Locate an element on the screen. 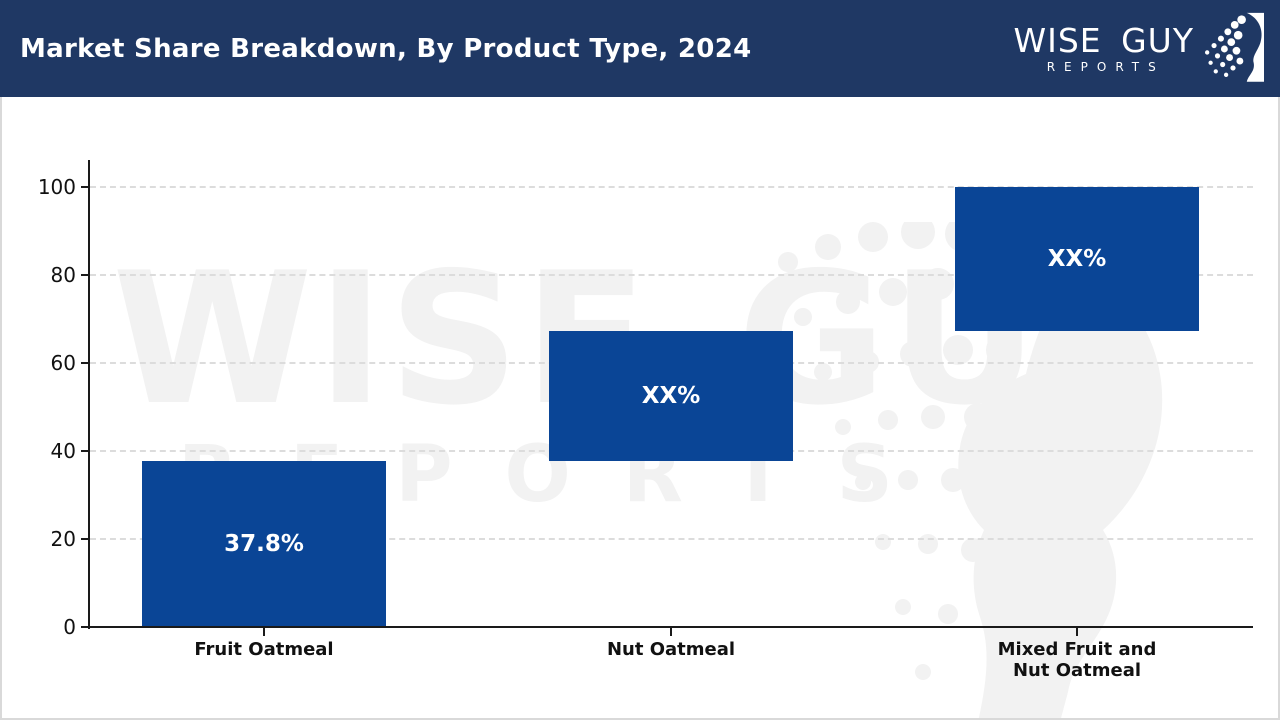  x-axis-label-fruit-oatmeal: Fruit Oatmeal is located at coordinates (264, 649).